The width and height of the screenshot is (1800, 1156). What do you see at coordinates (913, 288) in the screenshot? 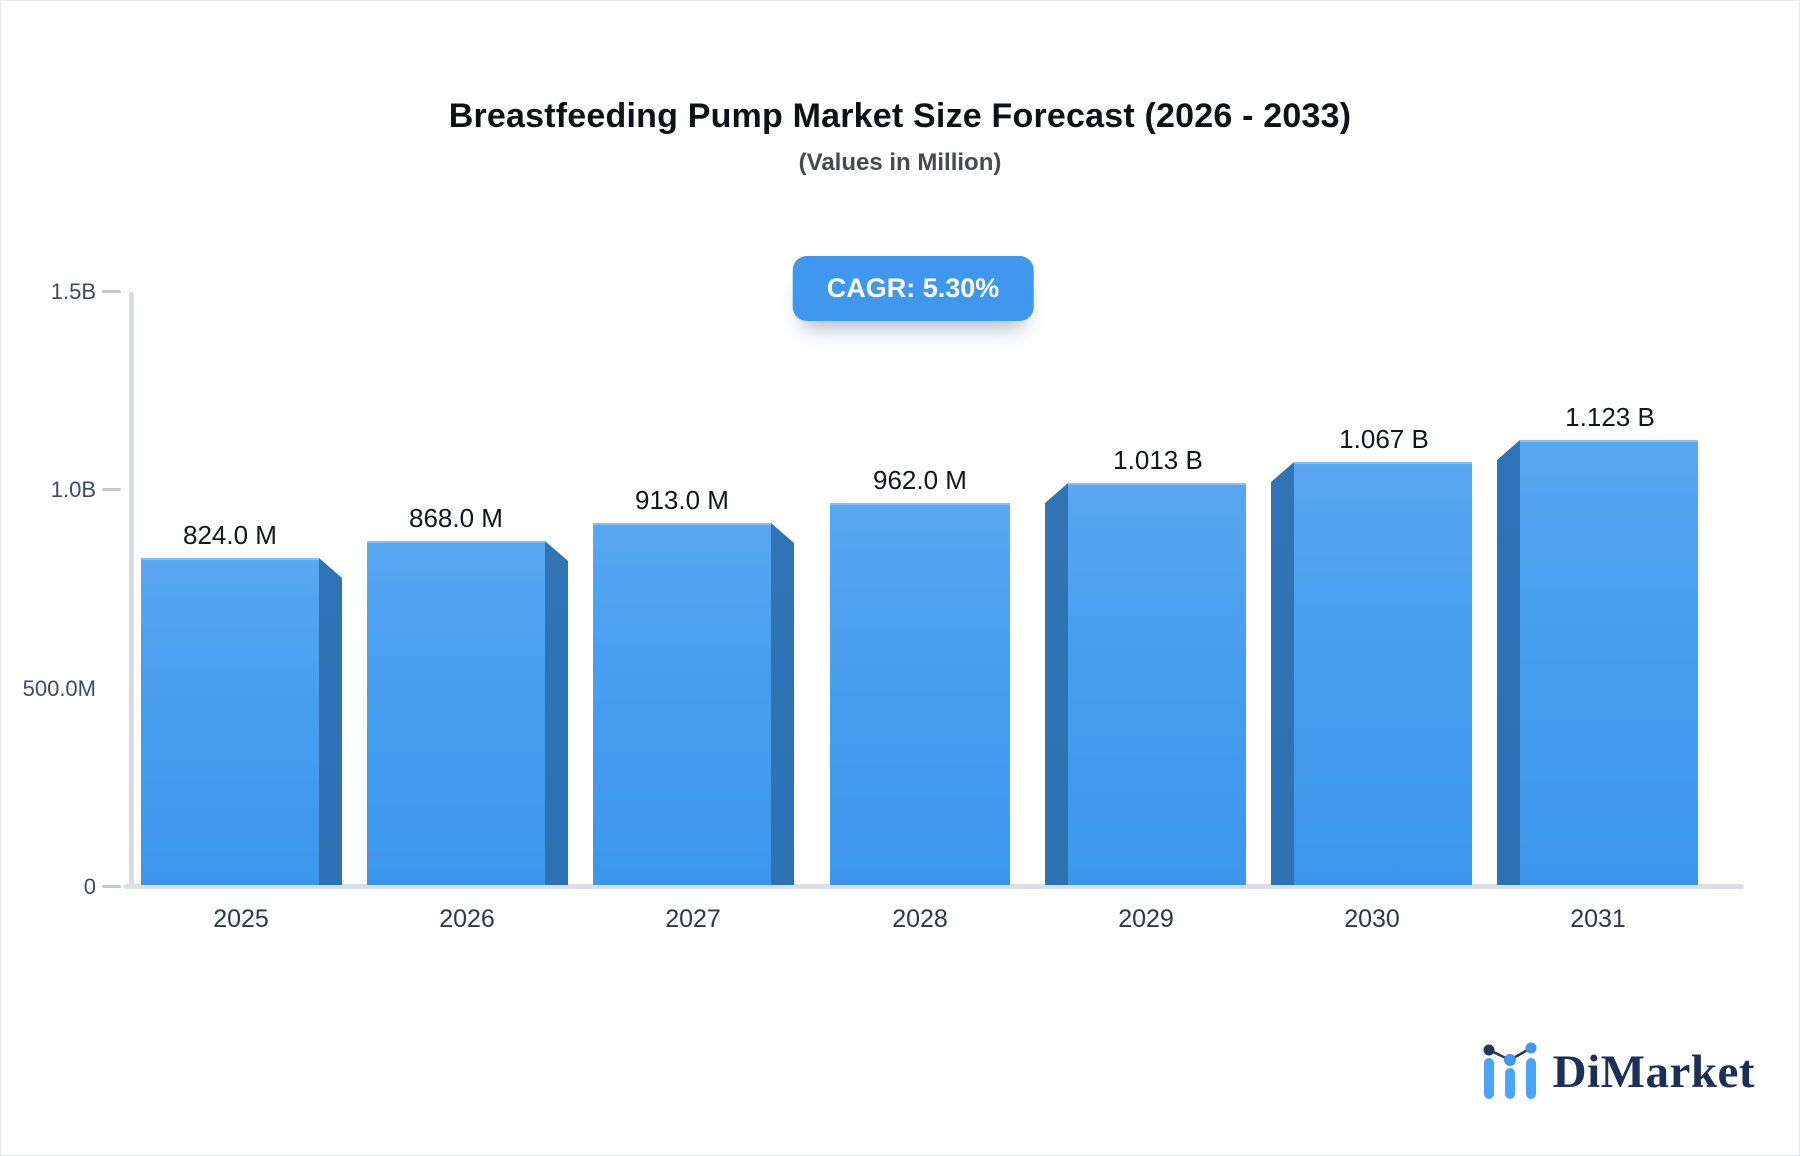
I see `cagr-badge: CAGR: 5.30%` at bounding box center [913, 288].